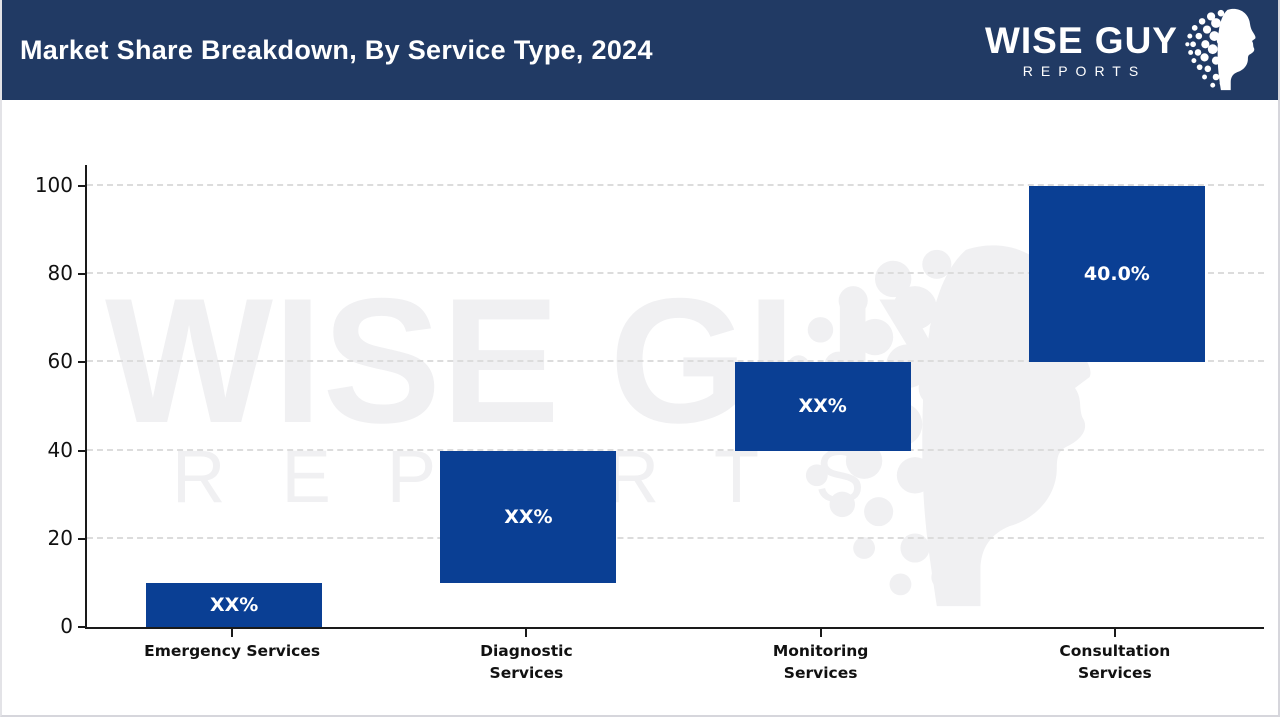  Describe the element at coordinates (675, 537) in the screenshot. I see `gridline-y20` at that location.